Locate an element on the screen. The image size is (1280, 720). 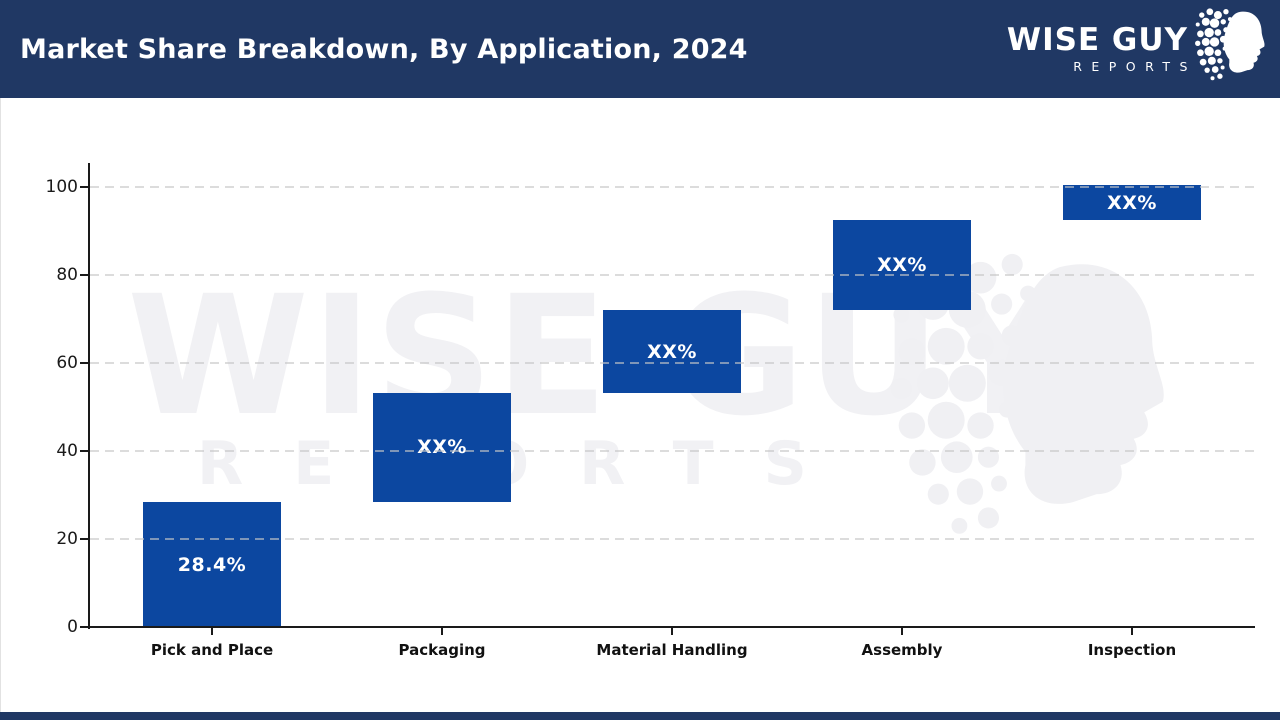
bar-assembly: XX% is located at coordinates (902, 265).